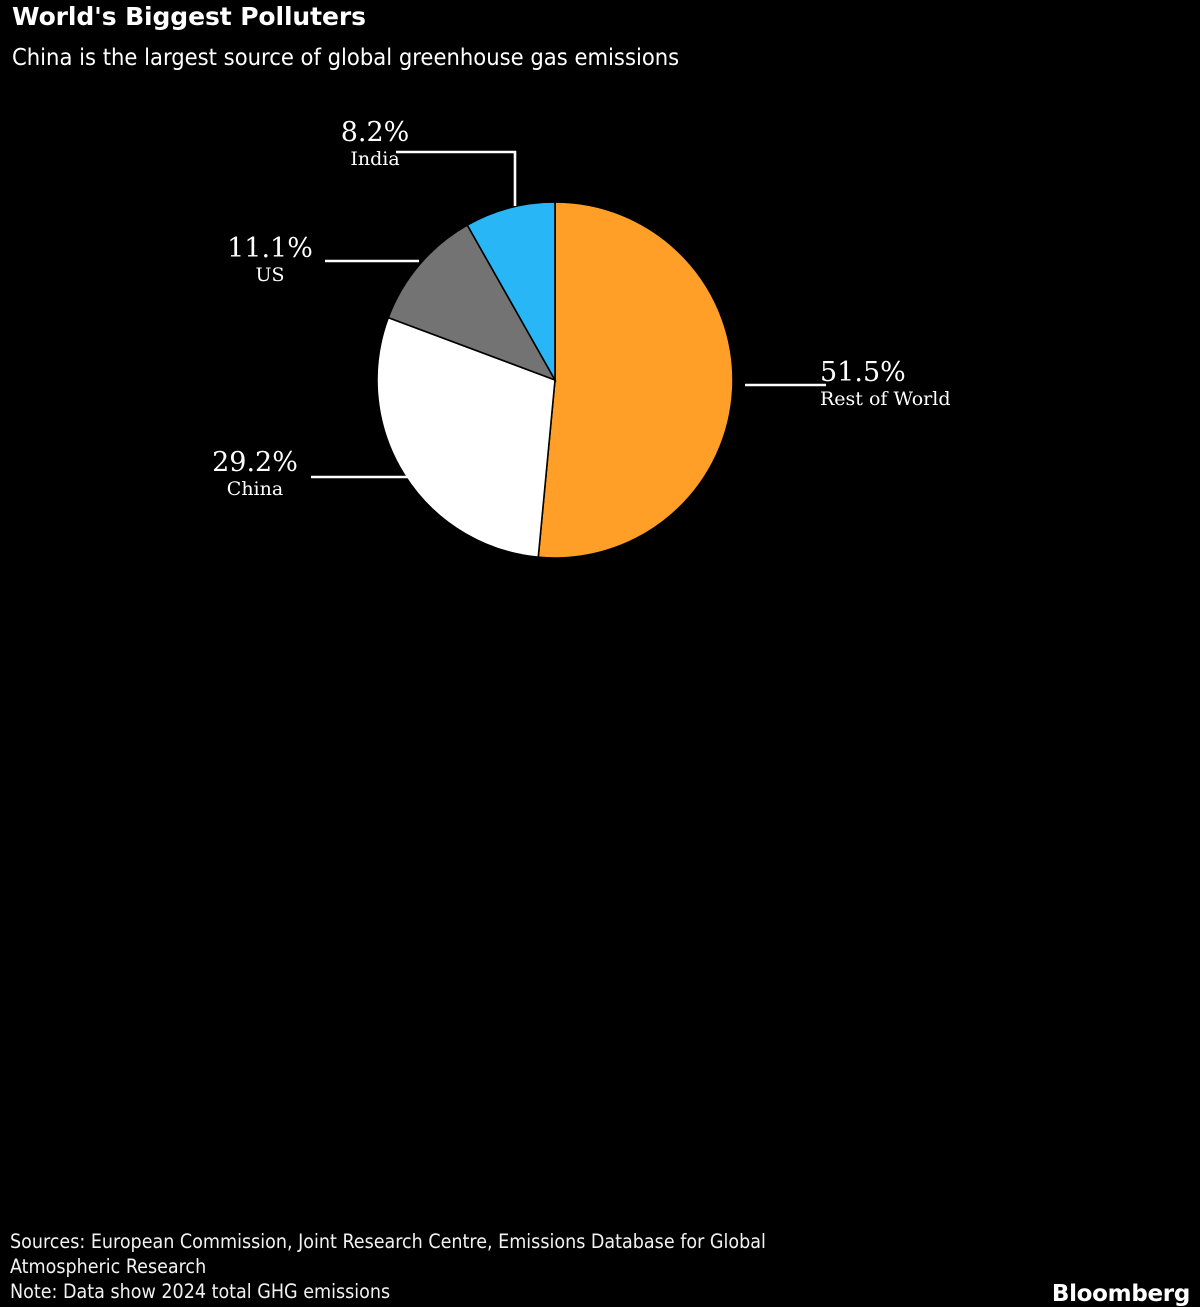 Image resolution: width=1200 pixels, height=1307 pixels. I want to click on pie-label-us: 11.1% US, so click(270, 260).